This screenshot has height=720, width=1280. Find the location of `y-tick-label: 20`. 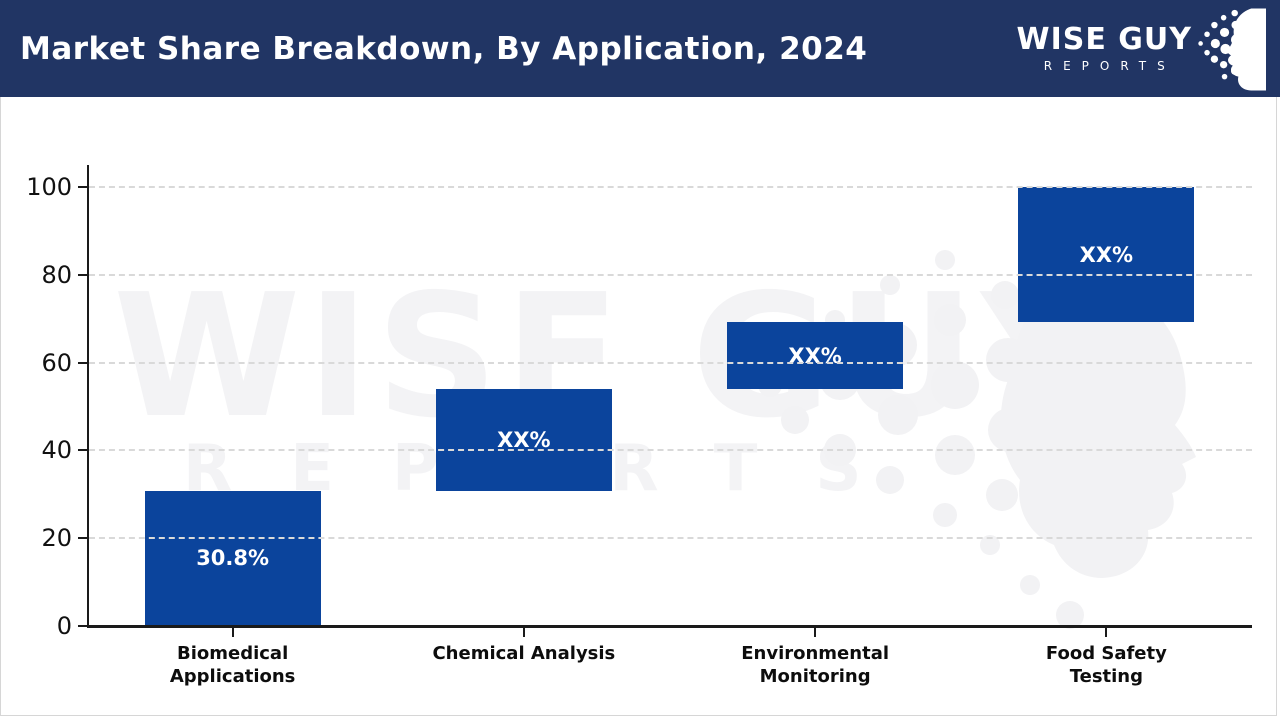

y-tick-label: 20 is located at coordinates (56, 538).